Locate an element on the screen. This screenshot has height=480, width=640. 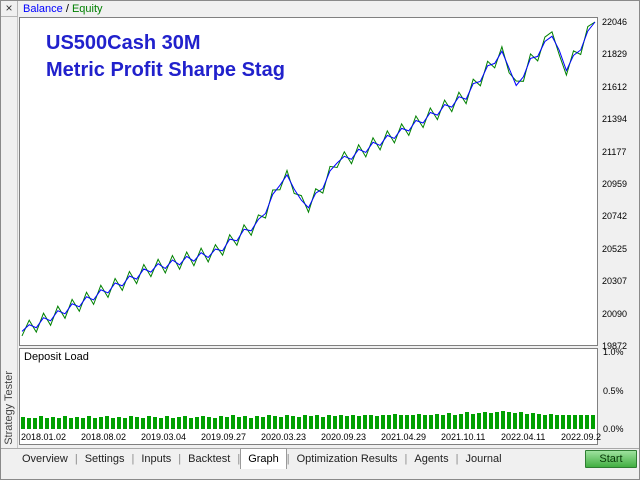
x-axis-label: 2018.08.02 is located at coordinates (104, 437).